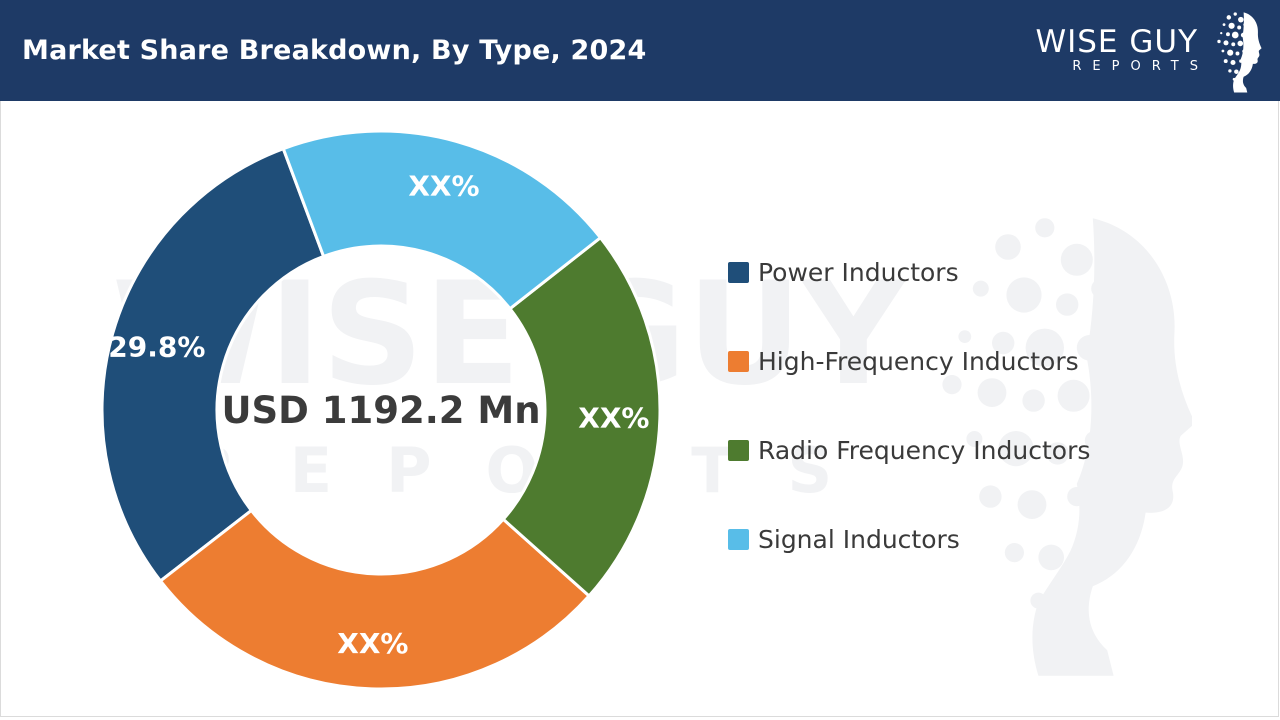 Image resolution: width=1280 pixels, height=720 pixels. I want to click on slice-label-2: XX%, so click(372, 643).